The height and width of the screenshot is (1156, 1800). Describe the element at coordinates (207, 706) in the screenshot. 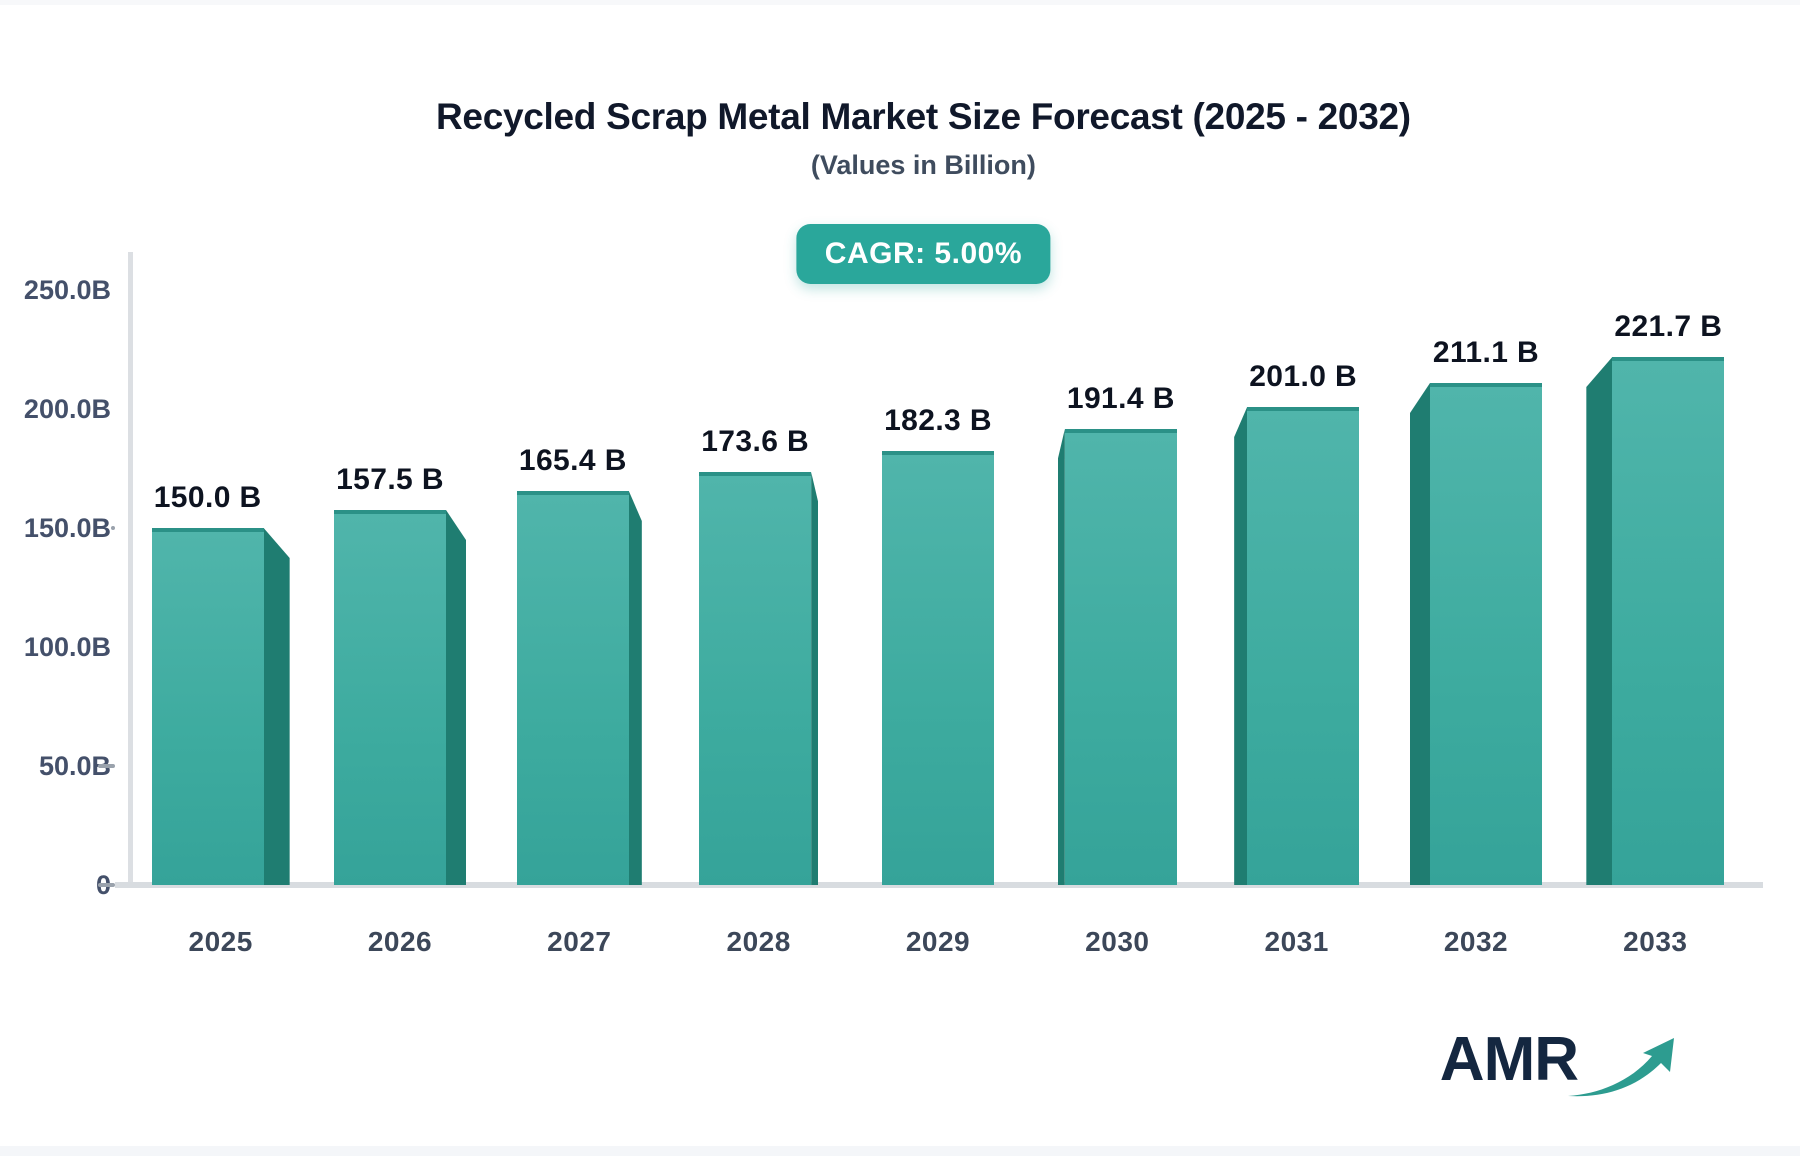

I see `bar-2025` at that location.